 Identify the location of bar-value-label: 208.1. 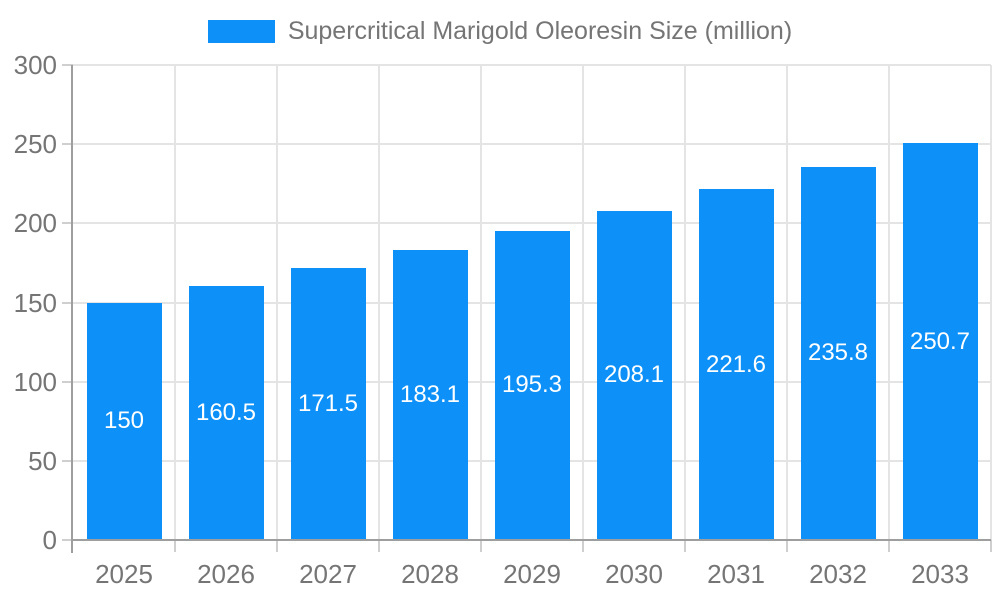
(634, 375).